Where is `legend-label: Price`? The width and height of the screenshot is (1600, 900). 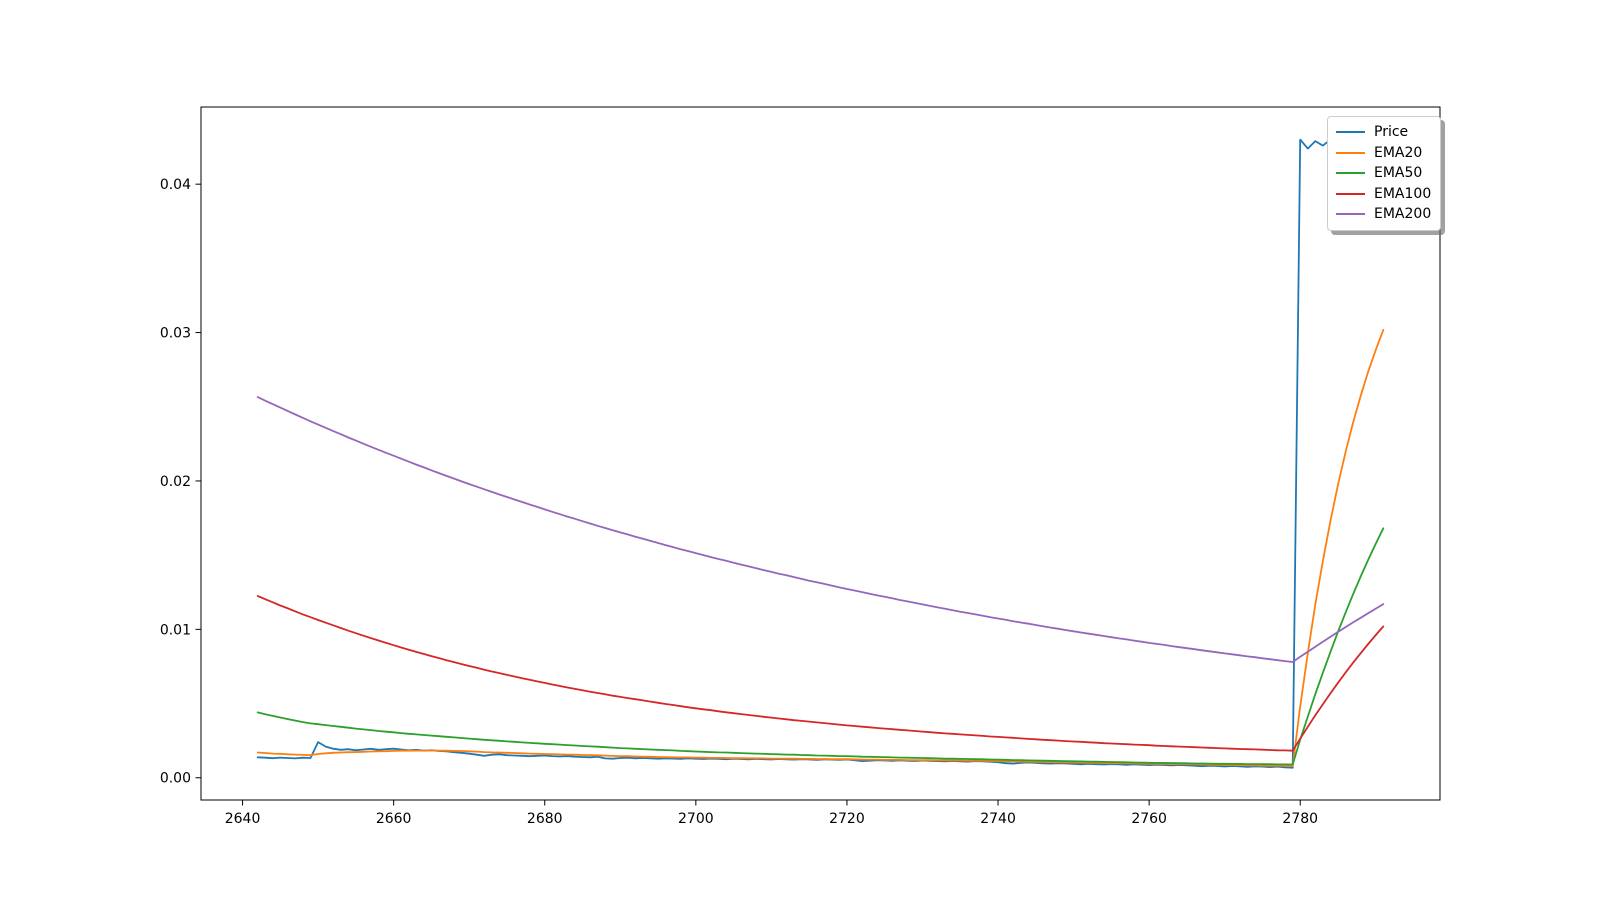
legend-label: Price is located at coordinates (1391, 132).